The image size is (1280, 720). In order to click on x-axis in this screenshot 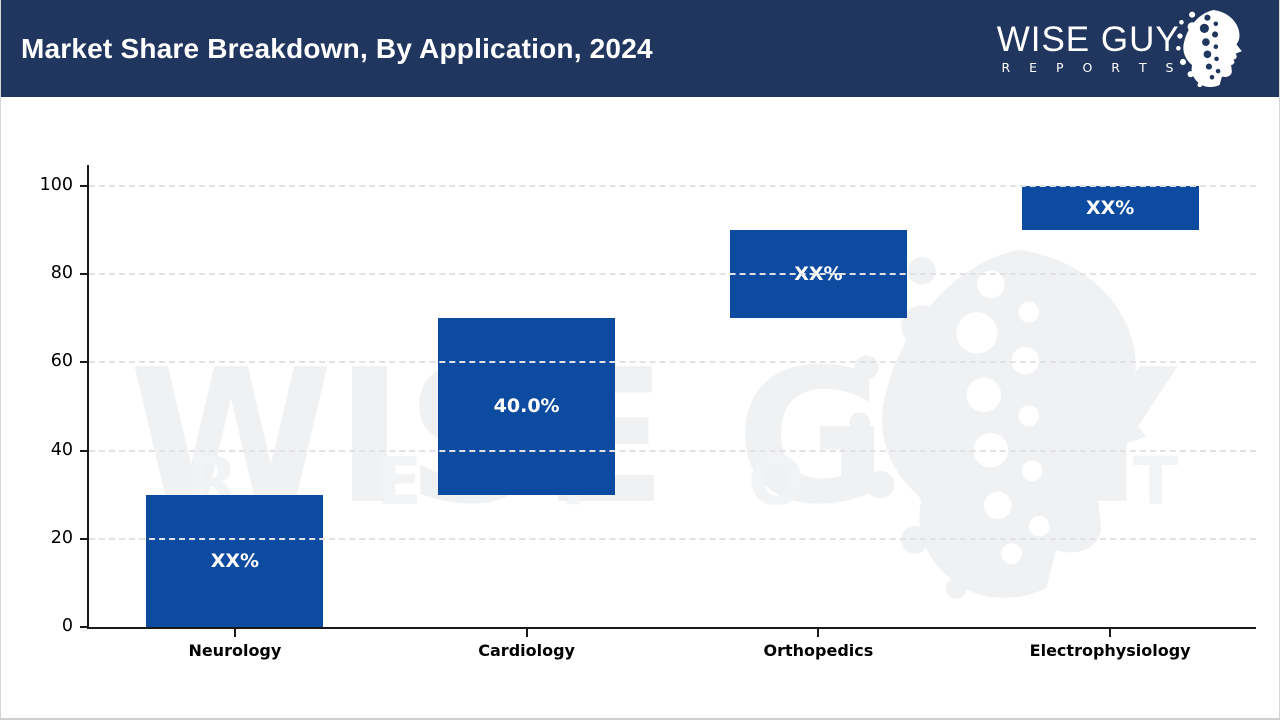, I will do `click(671, 628)`.